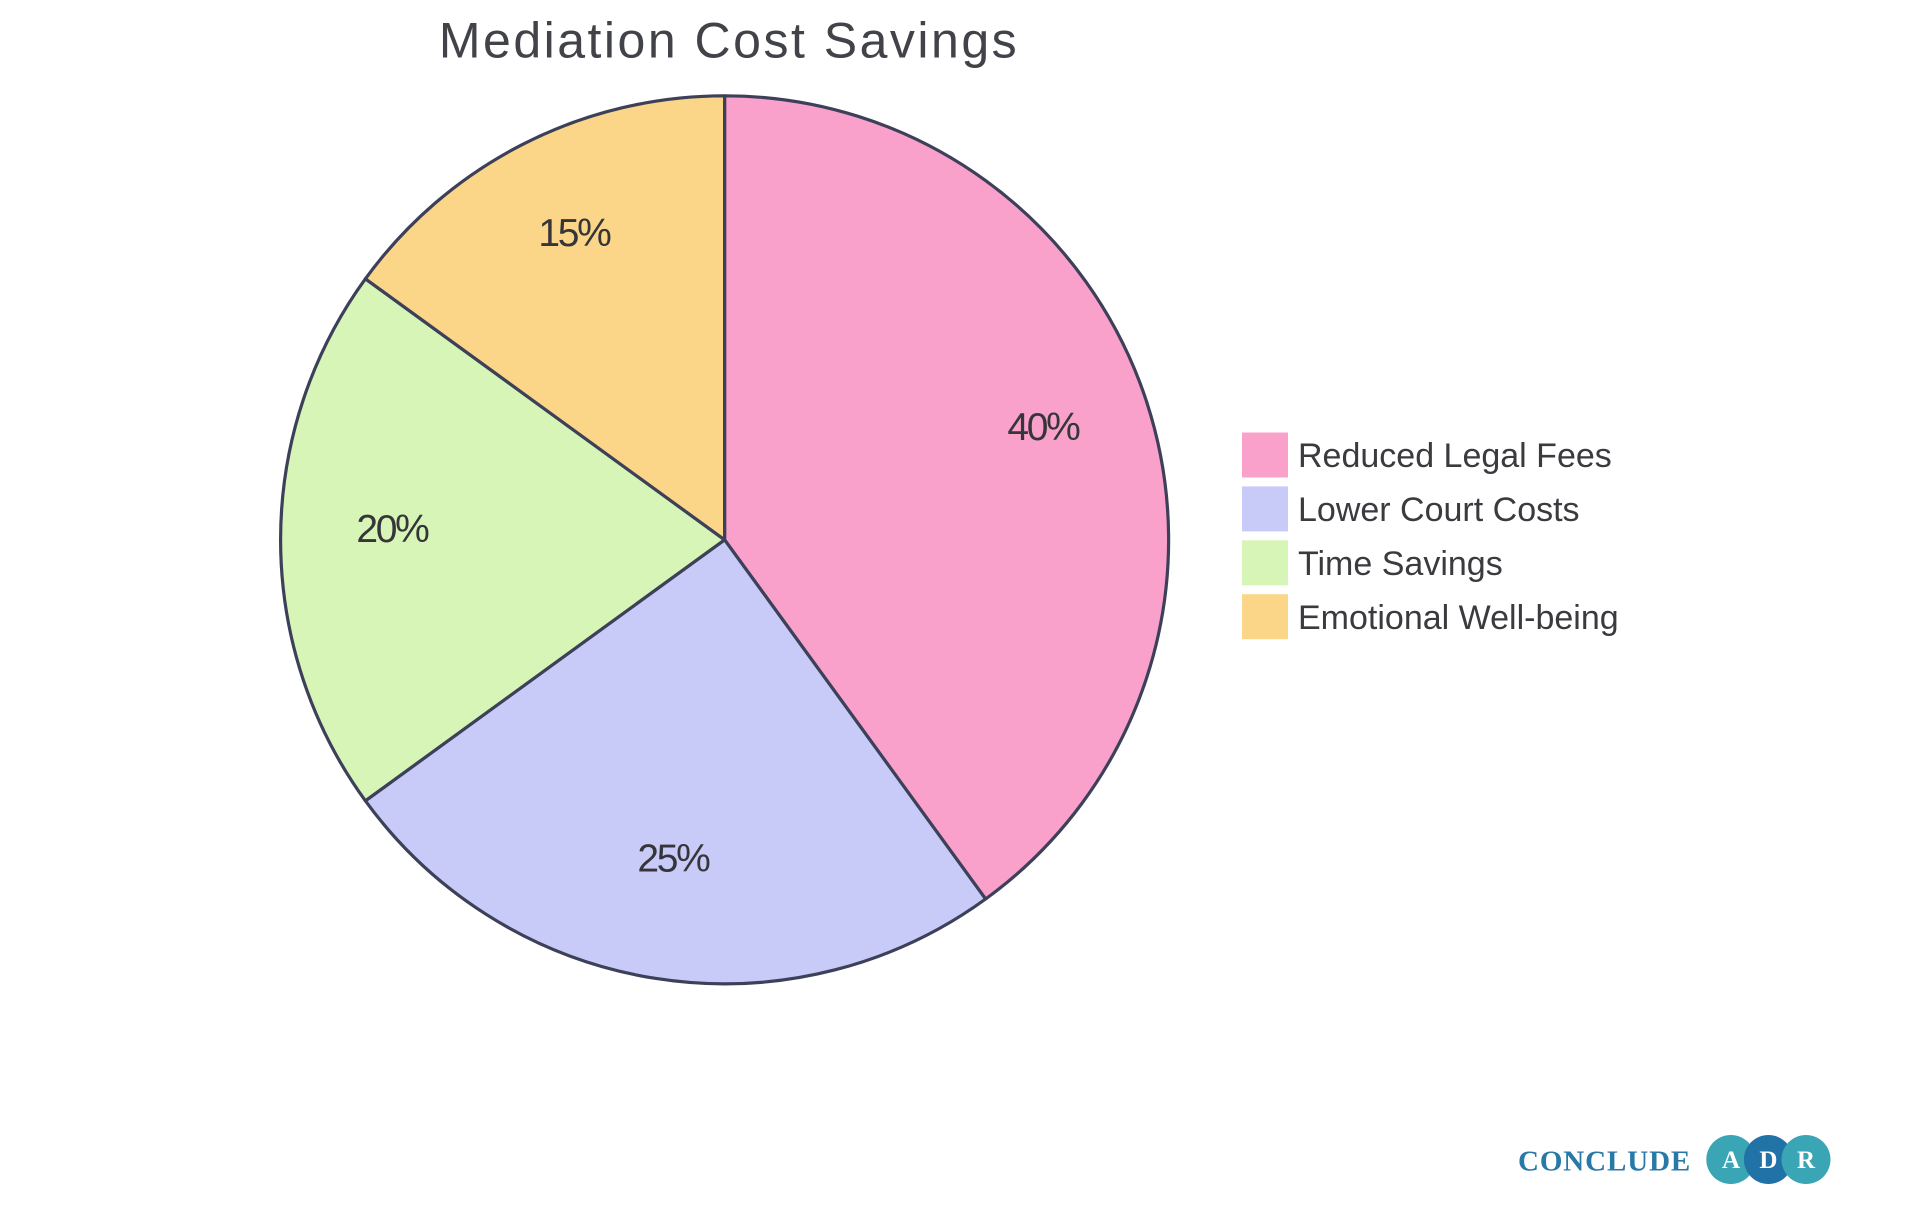 This screenshot has height=1215, width=1920. Describe the element at coordinates (574, 233) in the screenshot. I see `svg-text: 15%` at that location.